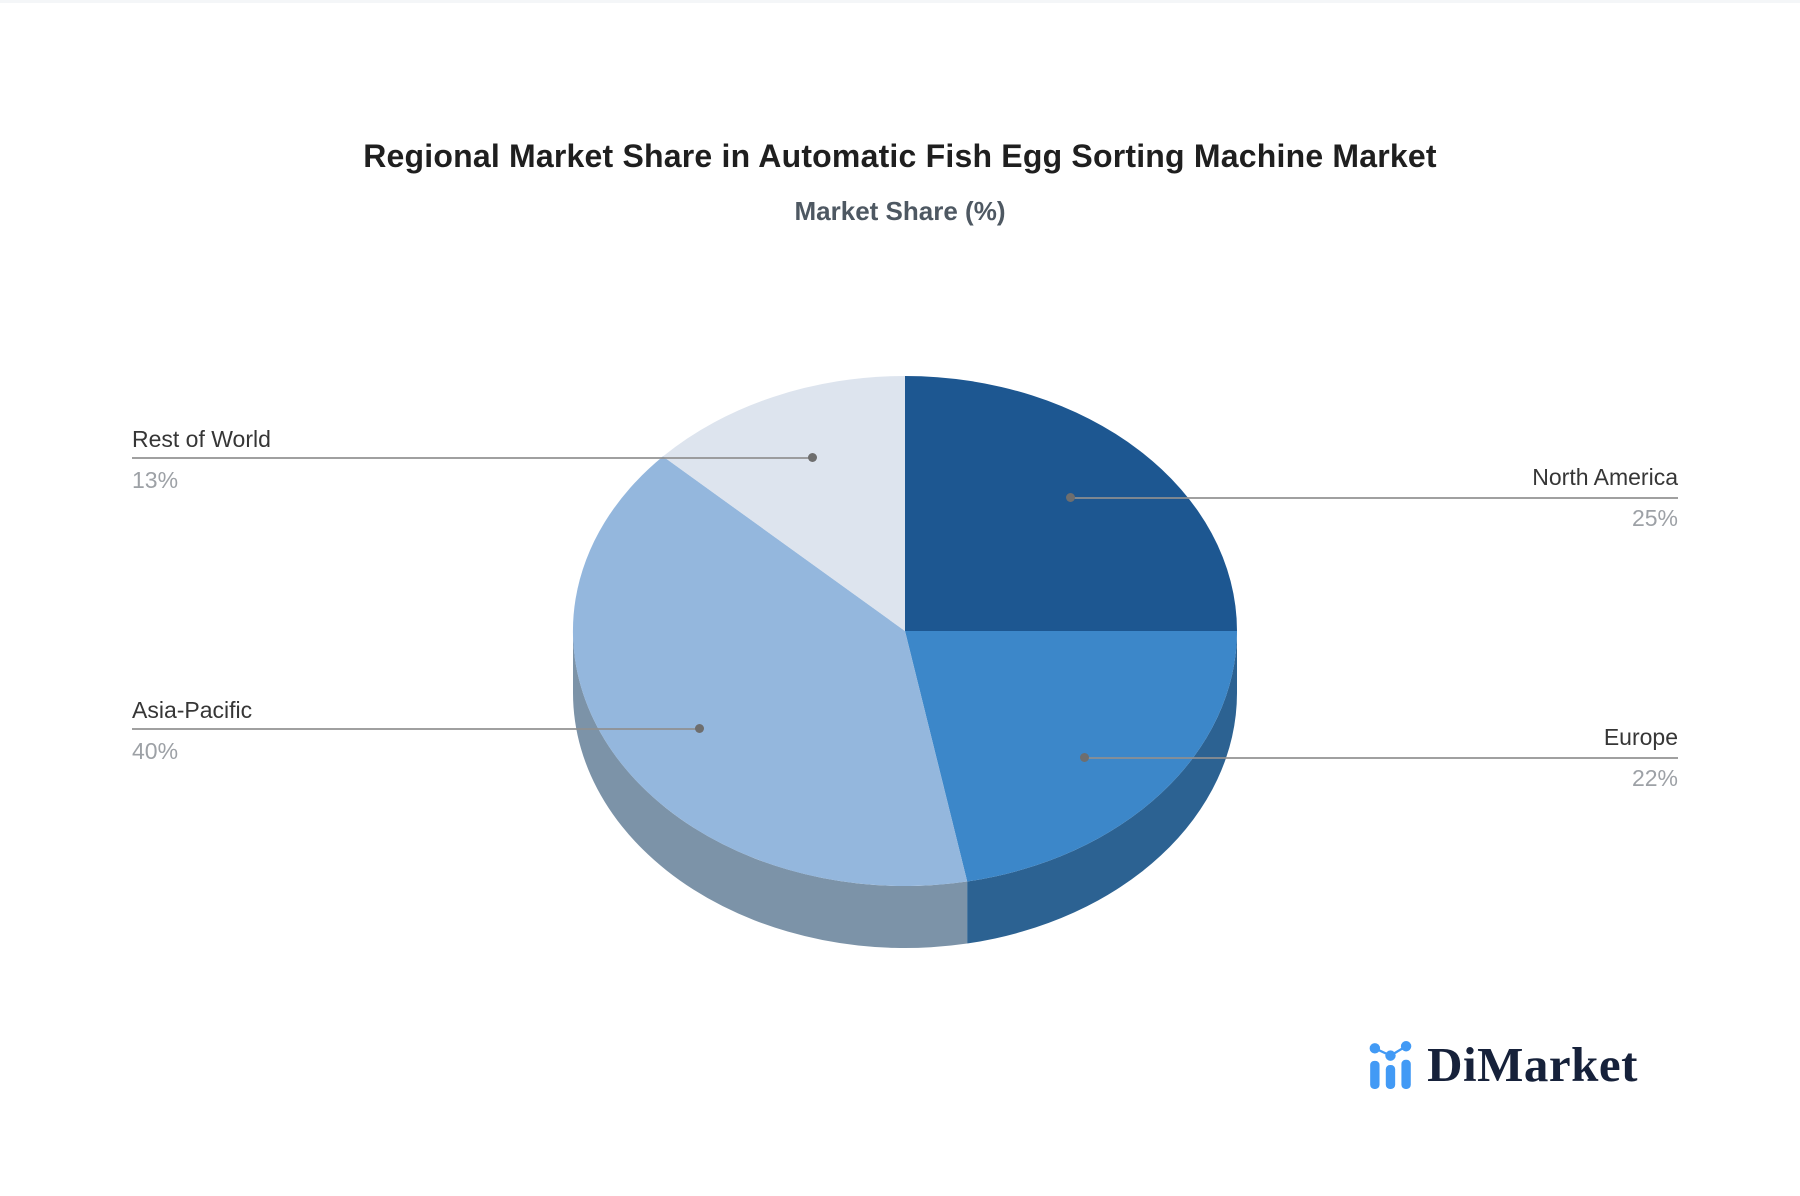 The width and height of the screenshot is (1800, 1196). I want to click on callout-dot-europe, so click(1084, 757).